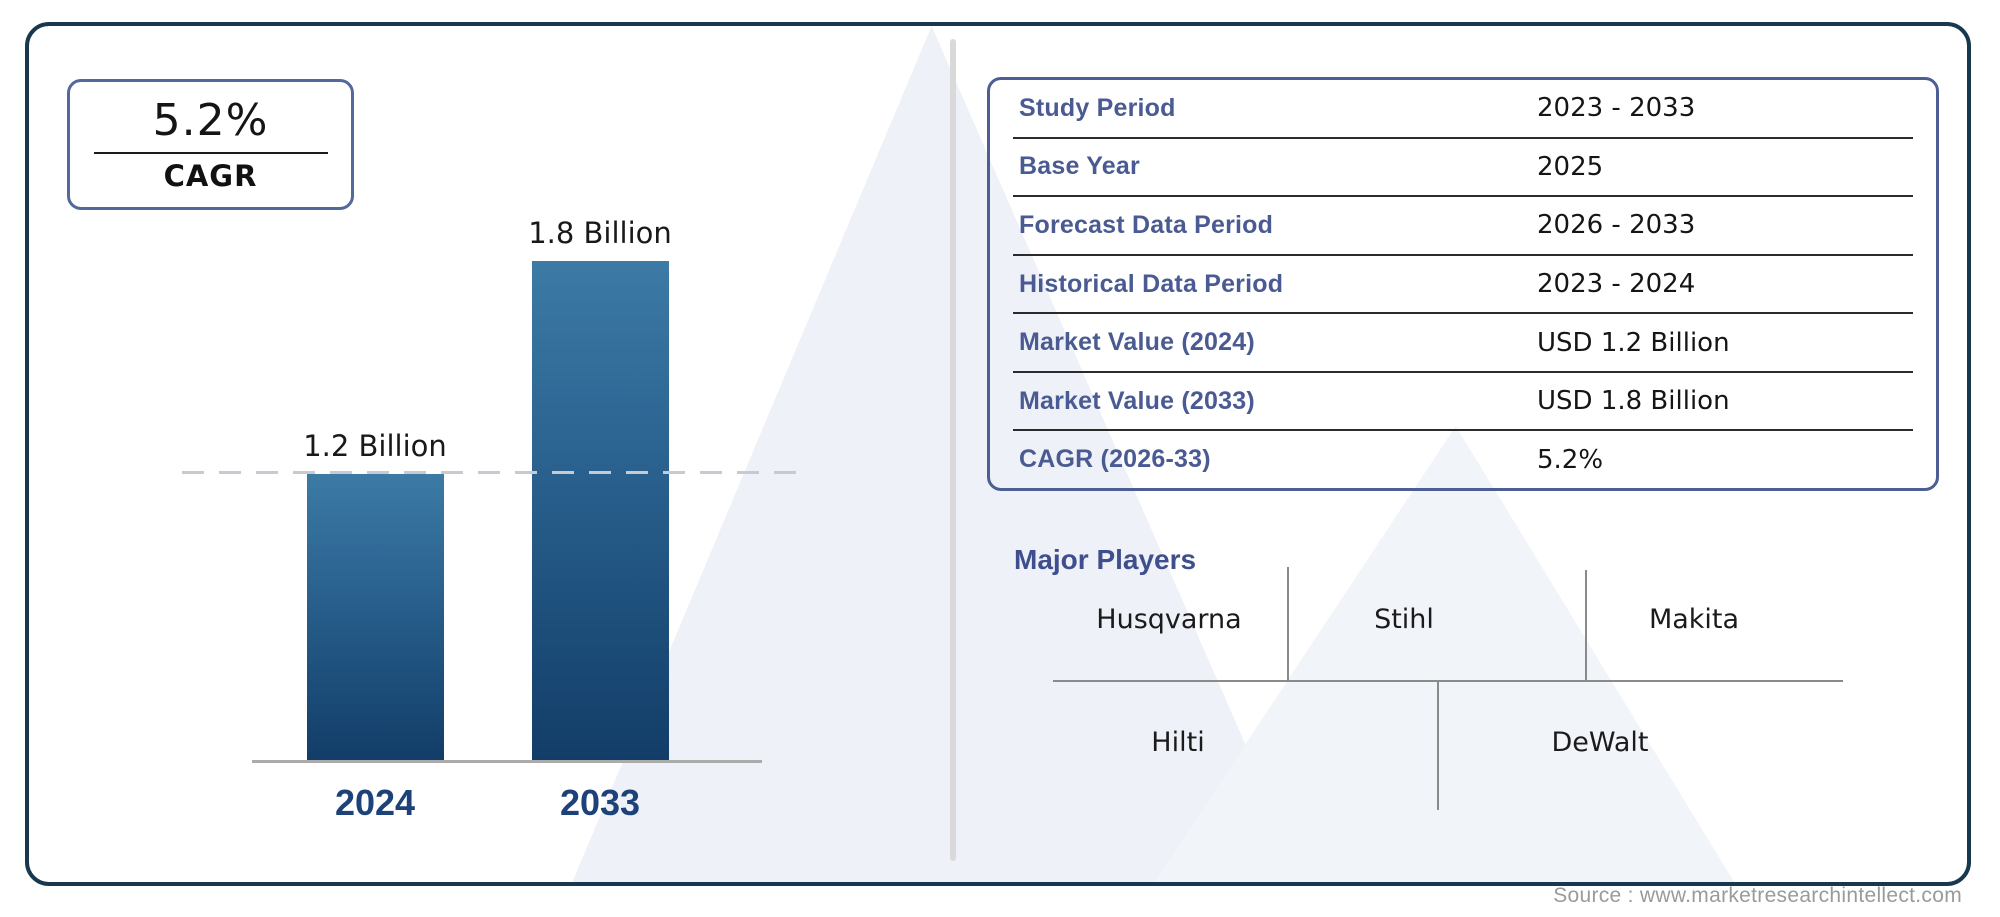 This screenshot has width=2000, height=917. I want to click on source-attribution: Source : www.marketresearchintellect.com, so click(1757, 895).